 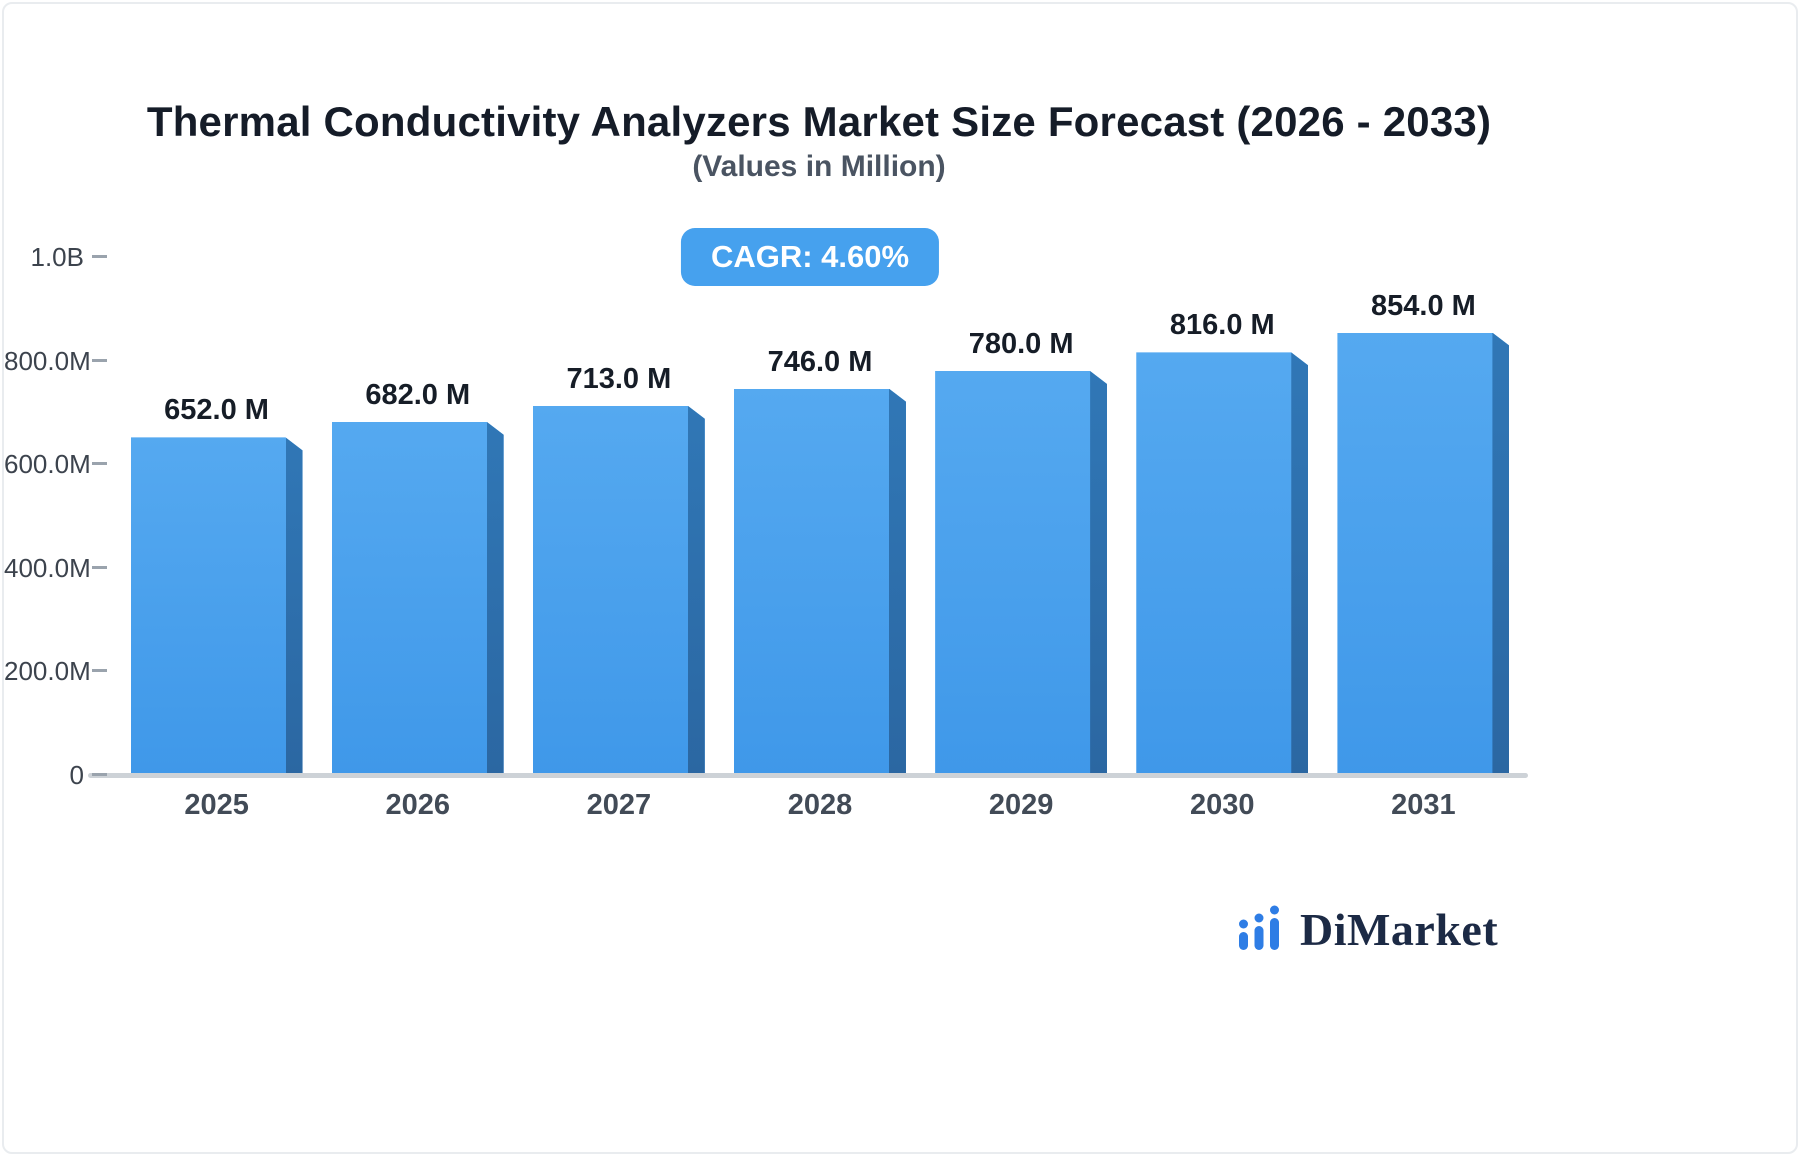 I want to click on bar-2025, so click(x=217, y=606).